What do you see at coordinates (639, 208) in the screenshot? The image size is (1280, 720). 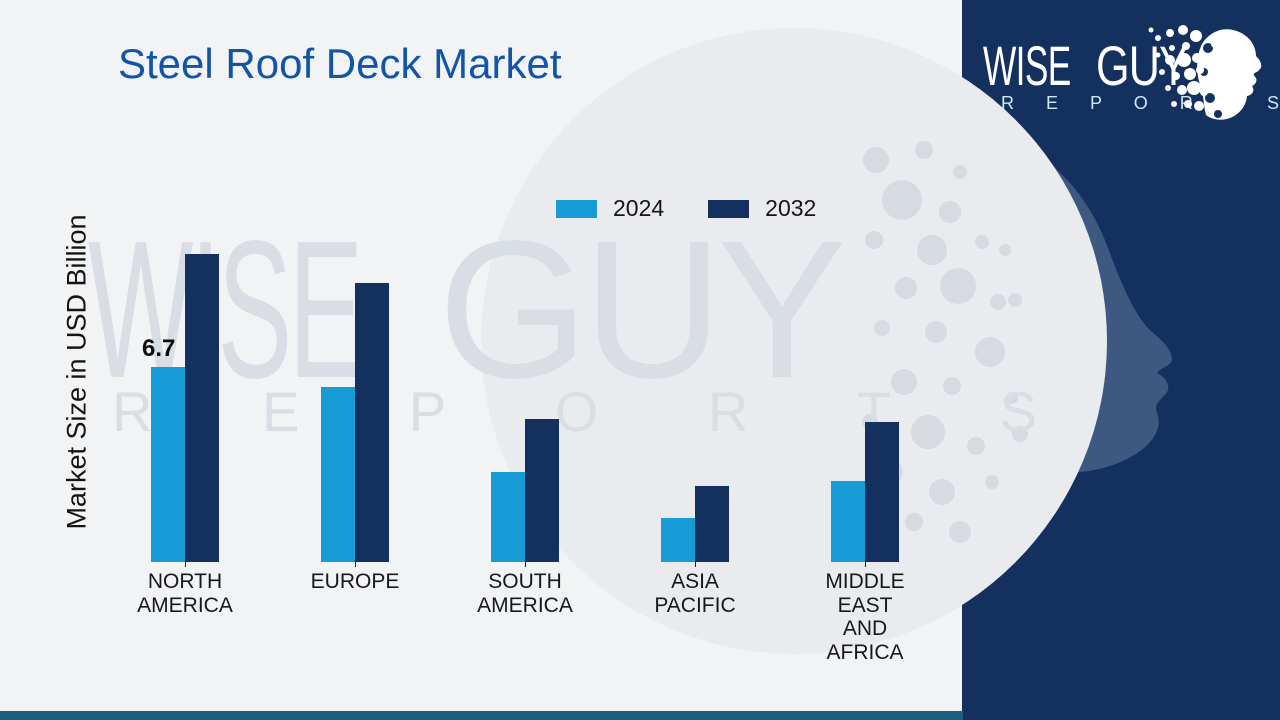 I see `legend-label: 2024` at bounding box center [639, 208].